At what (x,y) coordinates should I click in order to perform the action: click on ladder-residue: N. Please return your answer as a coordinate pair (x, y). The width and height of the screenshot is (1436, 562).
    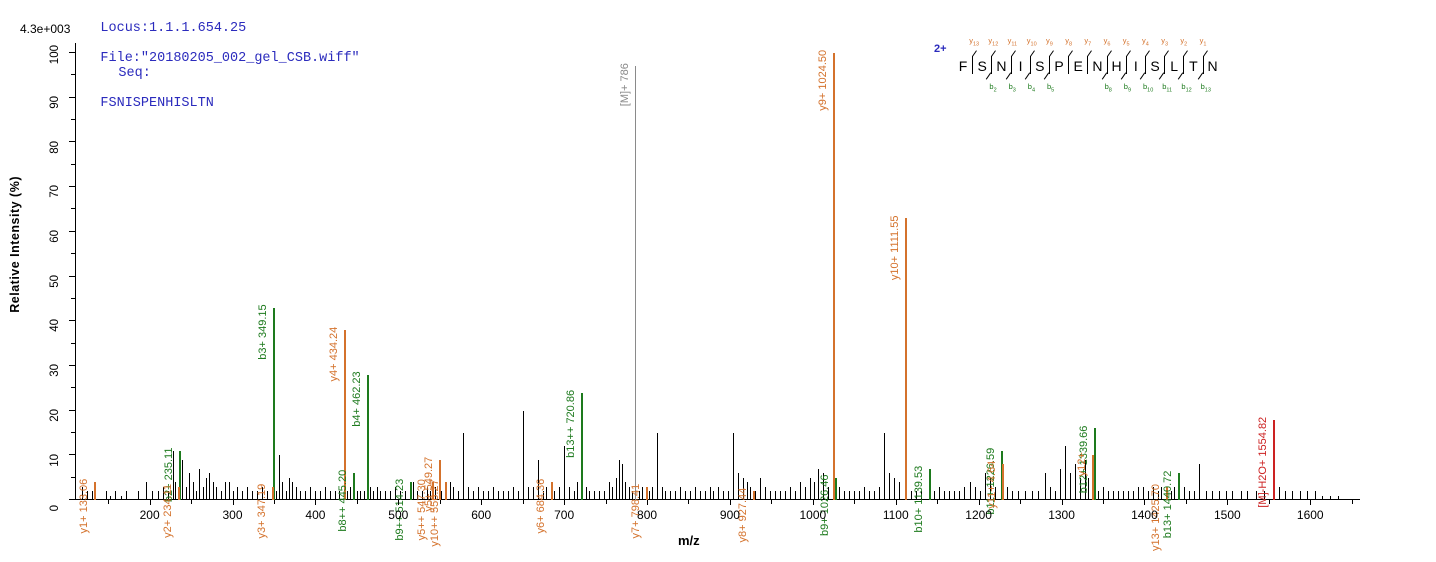
    Looking at the image, I should click on (1001, 66).